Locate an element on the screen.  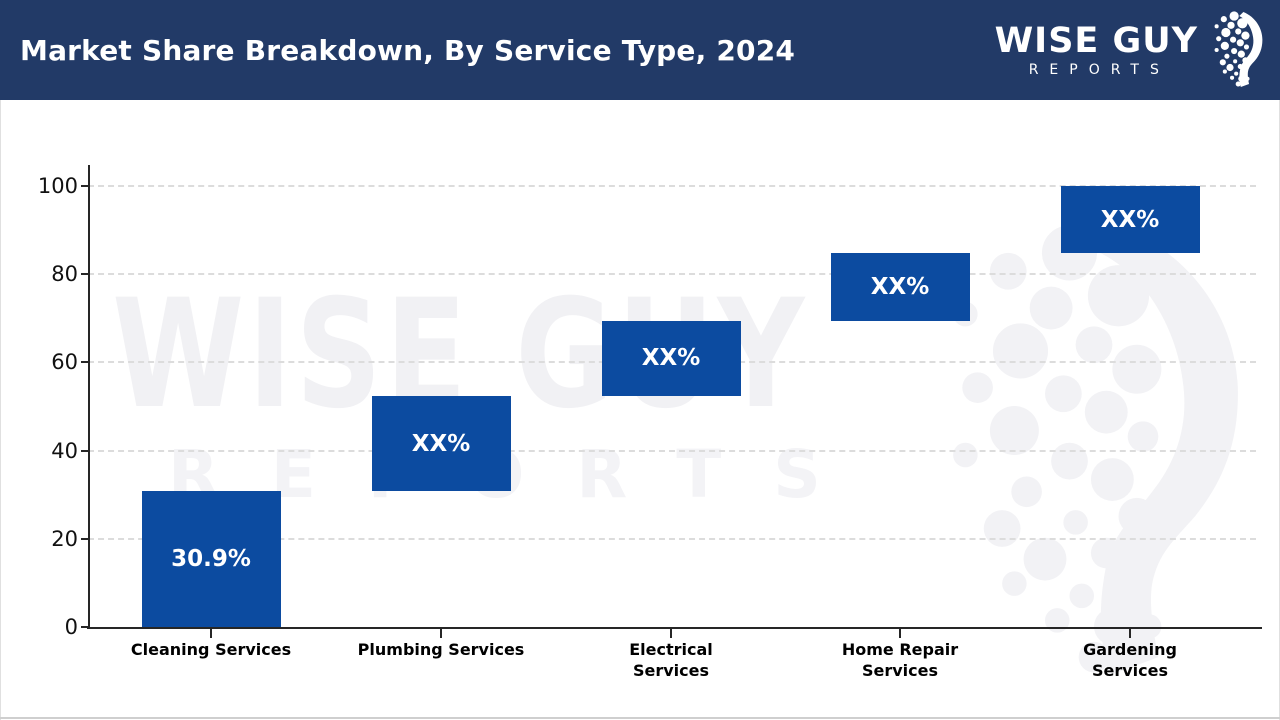
bar-plumbing-services: XX% is located at coordinates (441, 443).